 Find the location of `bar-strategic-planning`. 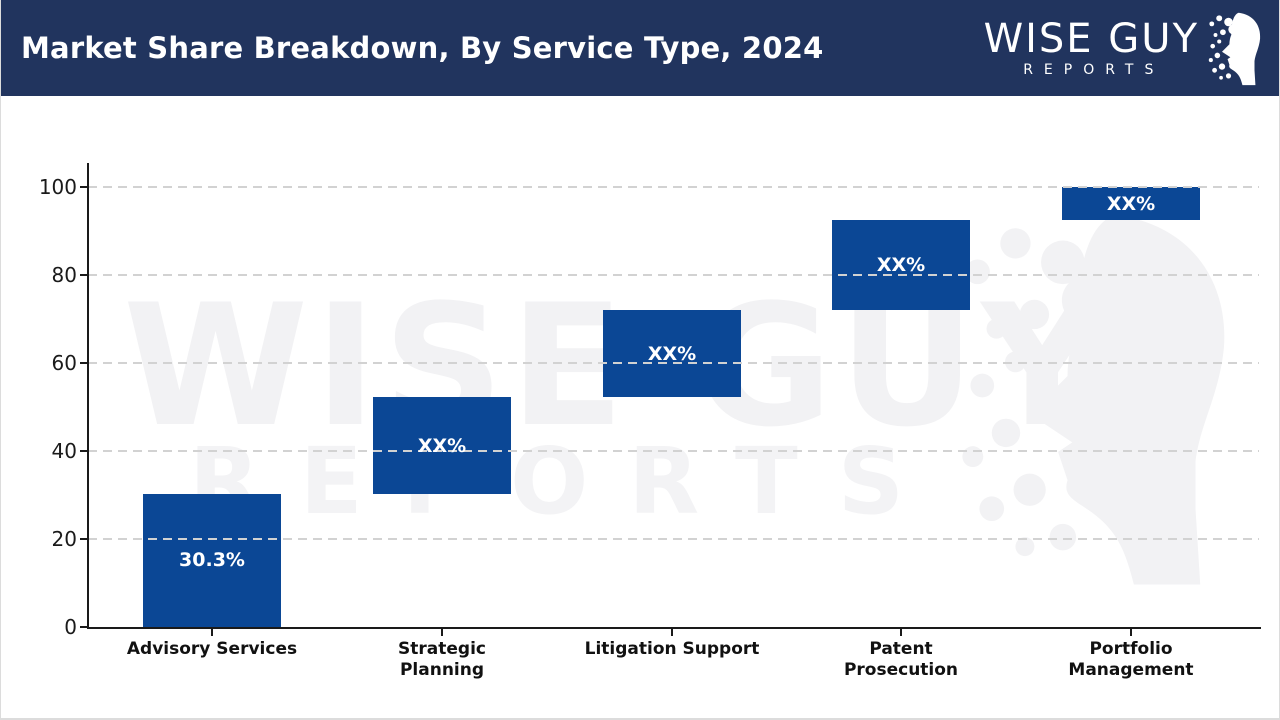

bar-strategic-planning is located at coordinates (442, 445).